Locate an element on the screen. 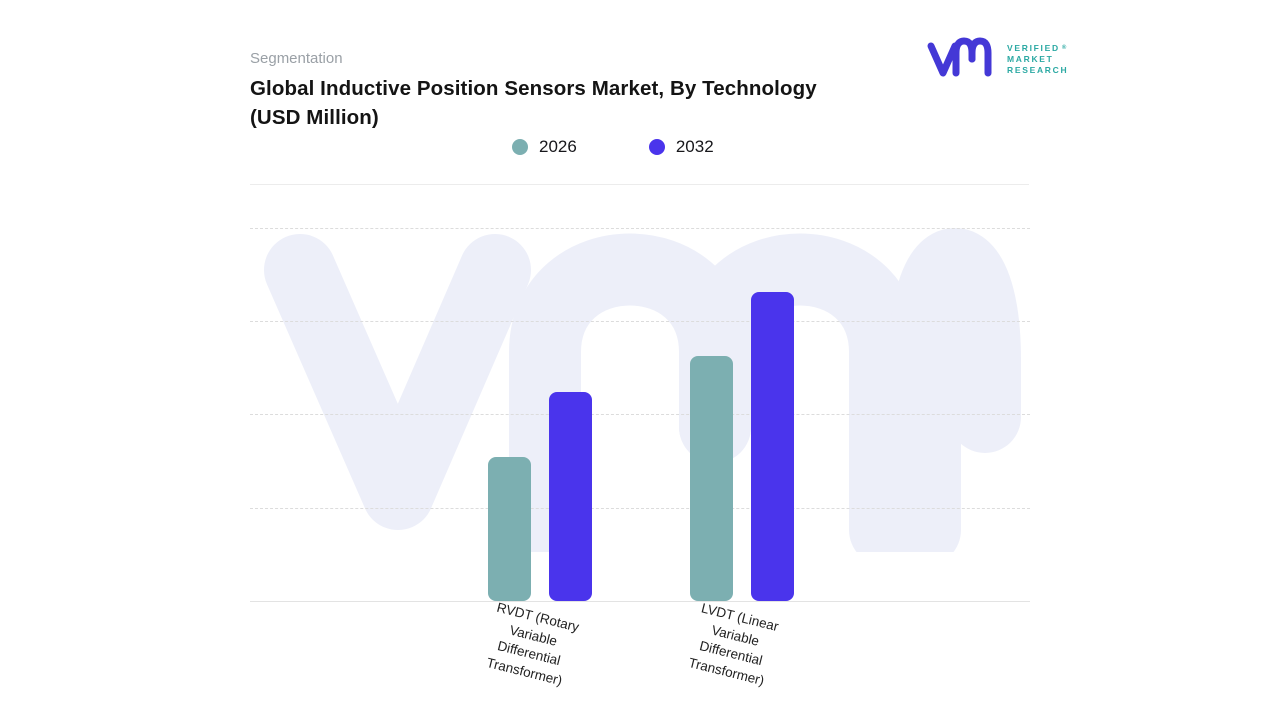  legend-item-2026: 2026 is located at coordinates (544, 147).